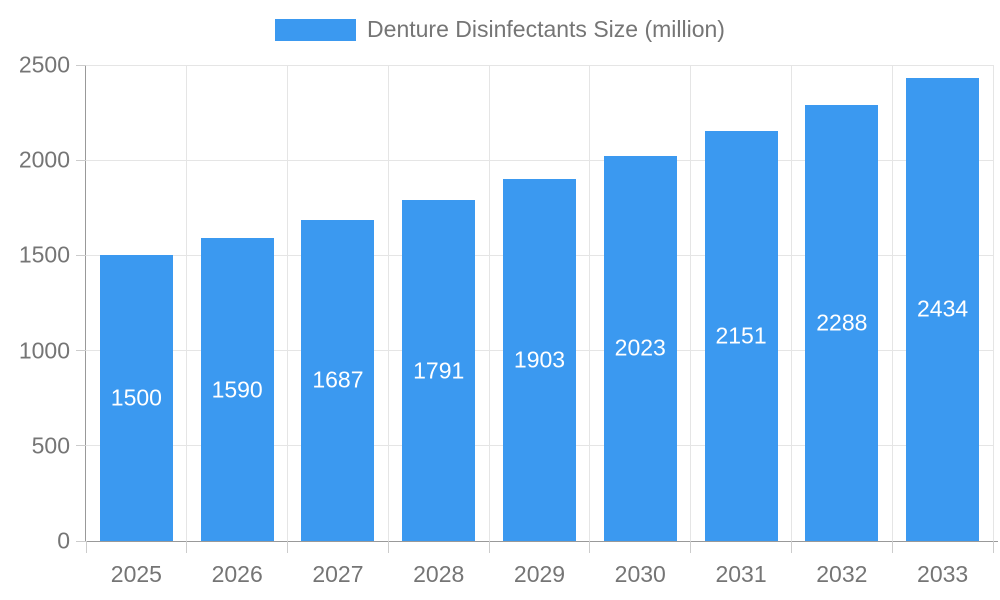 This screenshot has width=1000, height=600. I want to click on bar-2029: 1903, so click(539, 359).